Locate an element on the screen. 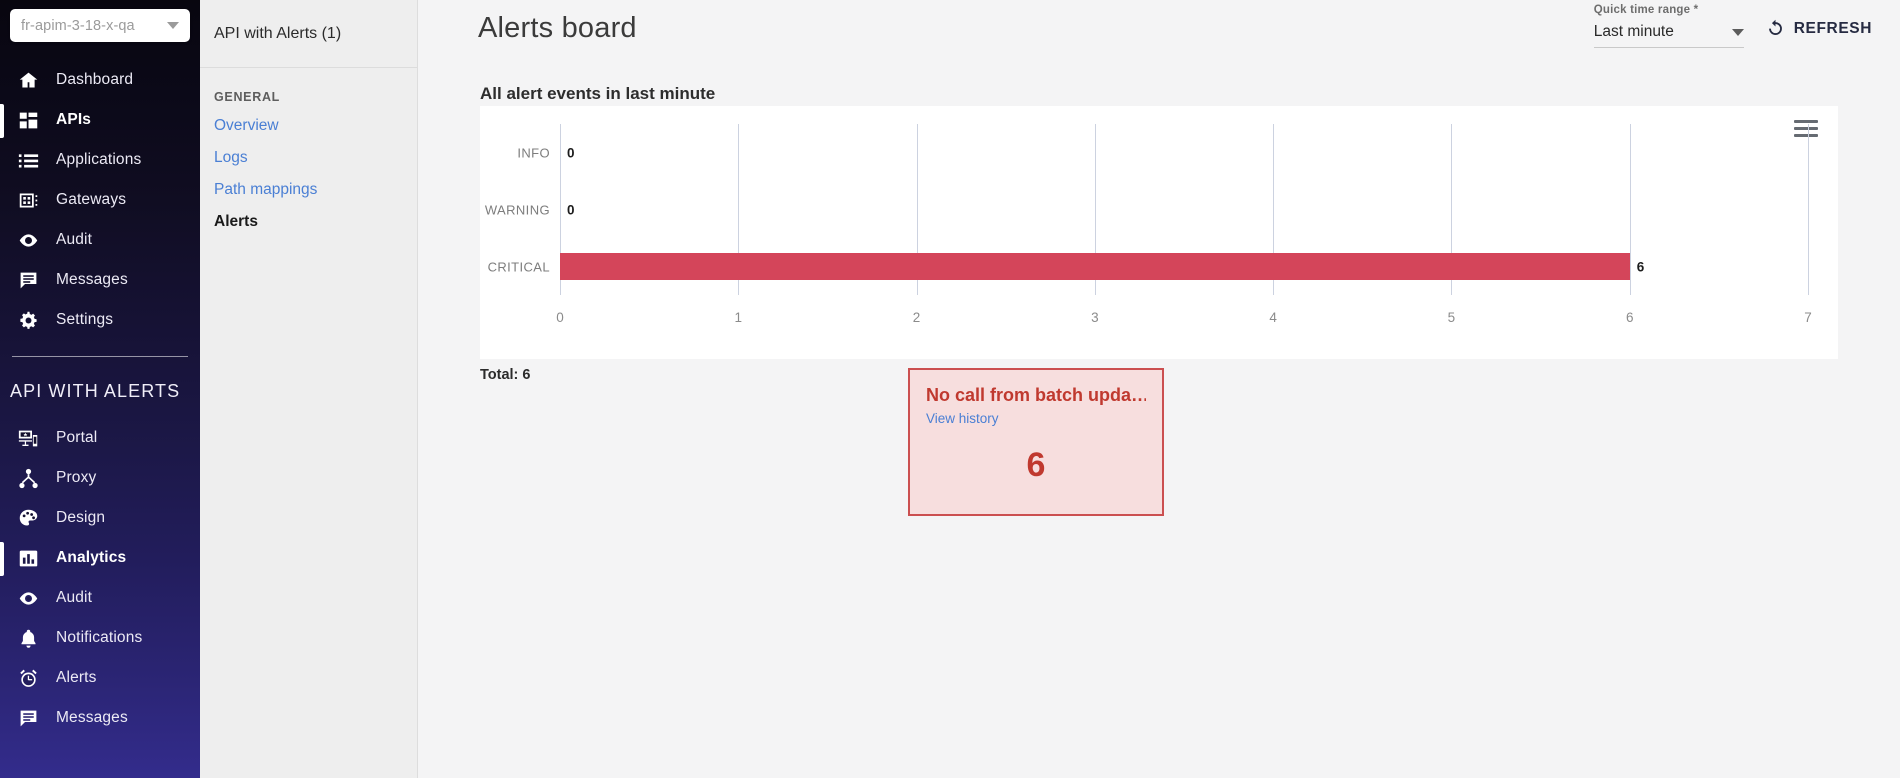 Image resolution: width=1900 pixels, height=778 pixels. alert-card-count: 6 is located at coordinates (1036, 465).